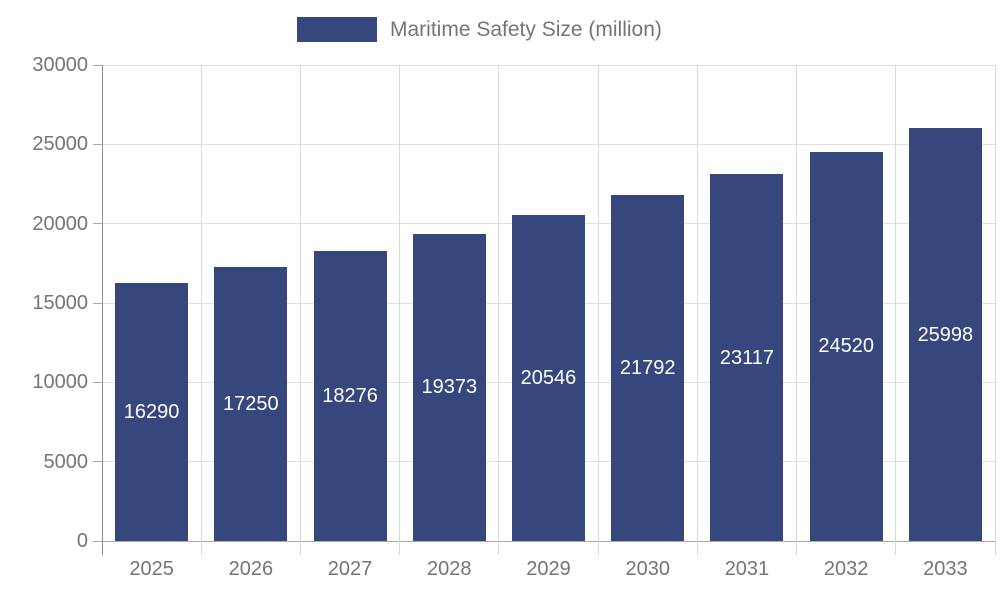 The width and height of the screenshot is (1000, 600). What do you see at coordinates (747, 569) in the screenshot?
I see `x-tick-label: 2031` at bounding box center [747, 569].